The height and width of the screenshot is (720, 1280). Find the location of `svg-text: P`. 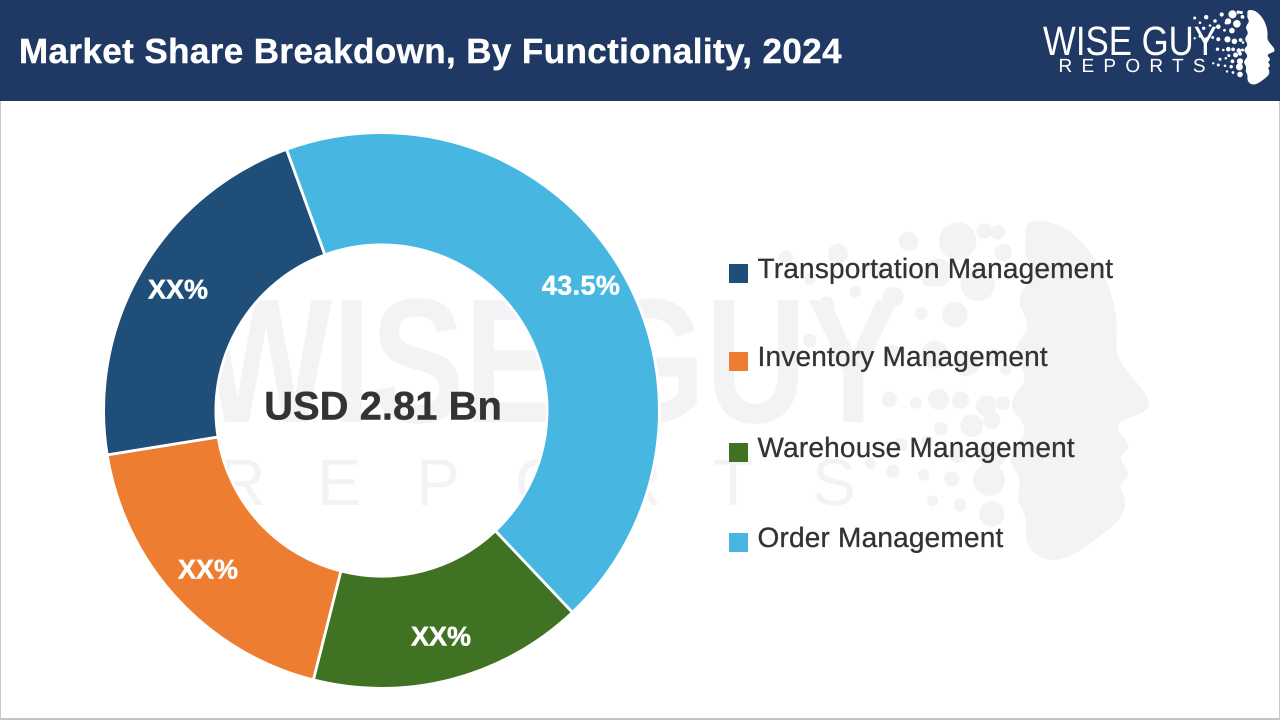

svg-text: P is located at coordinates (438, 482).